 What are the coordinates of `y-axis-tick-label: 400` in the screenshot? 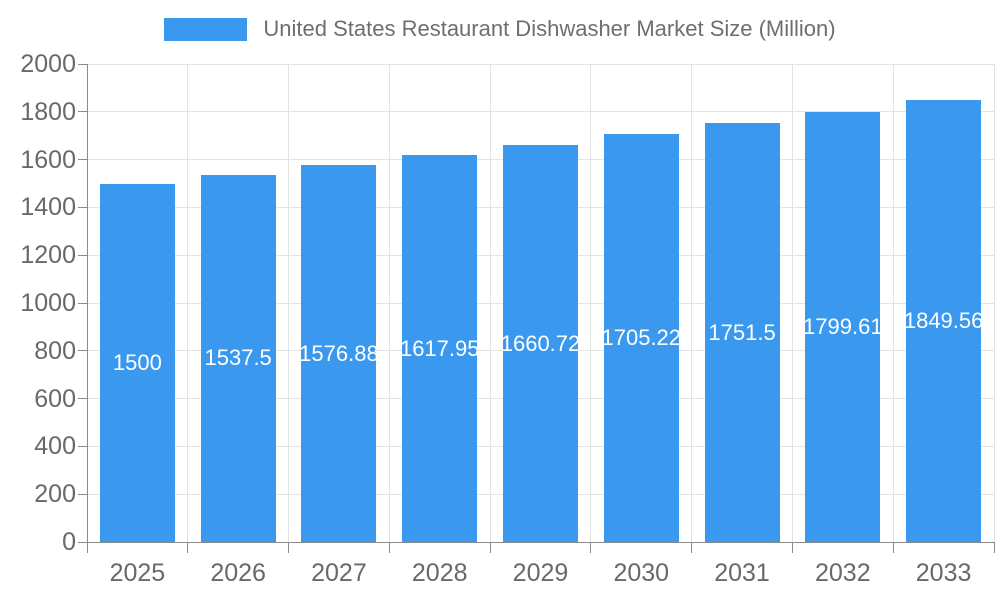 It's located at (55, 446).